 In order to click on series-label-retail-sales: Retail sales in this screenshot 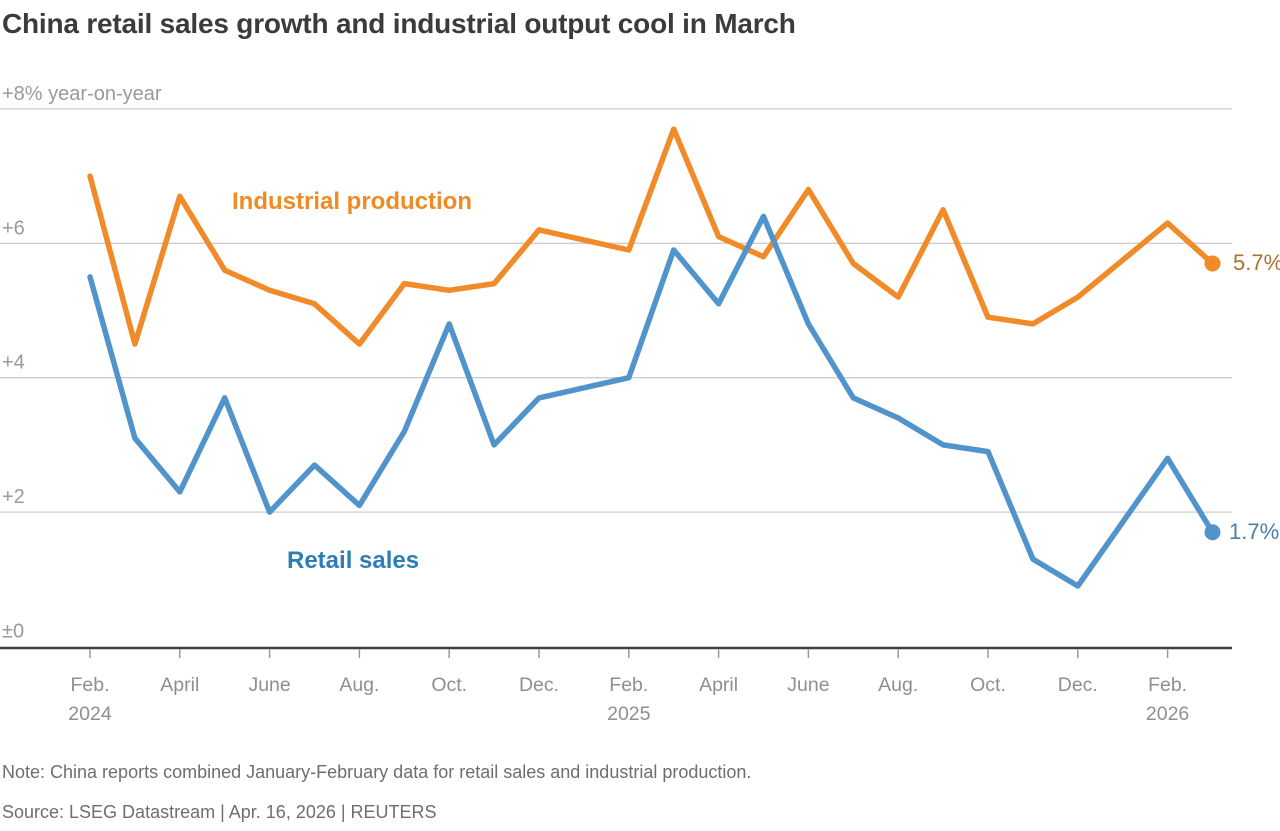, I will do `click(353, 560)`.